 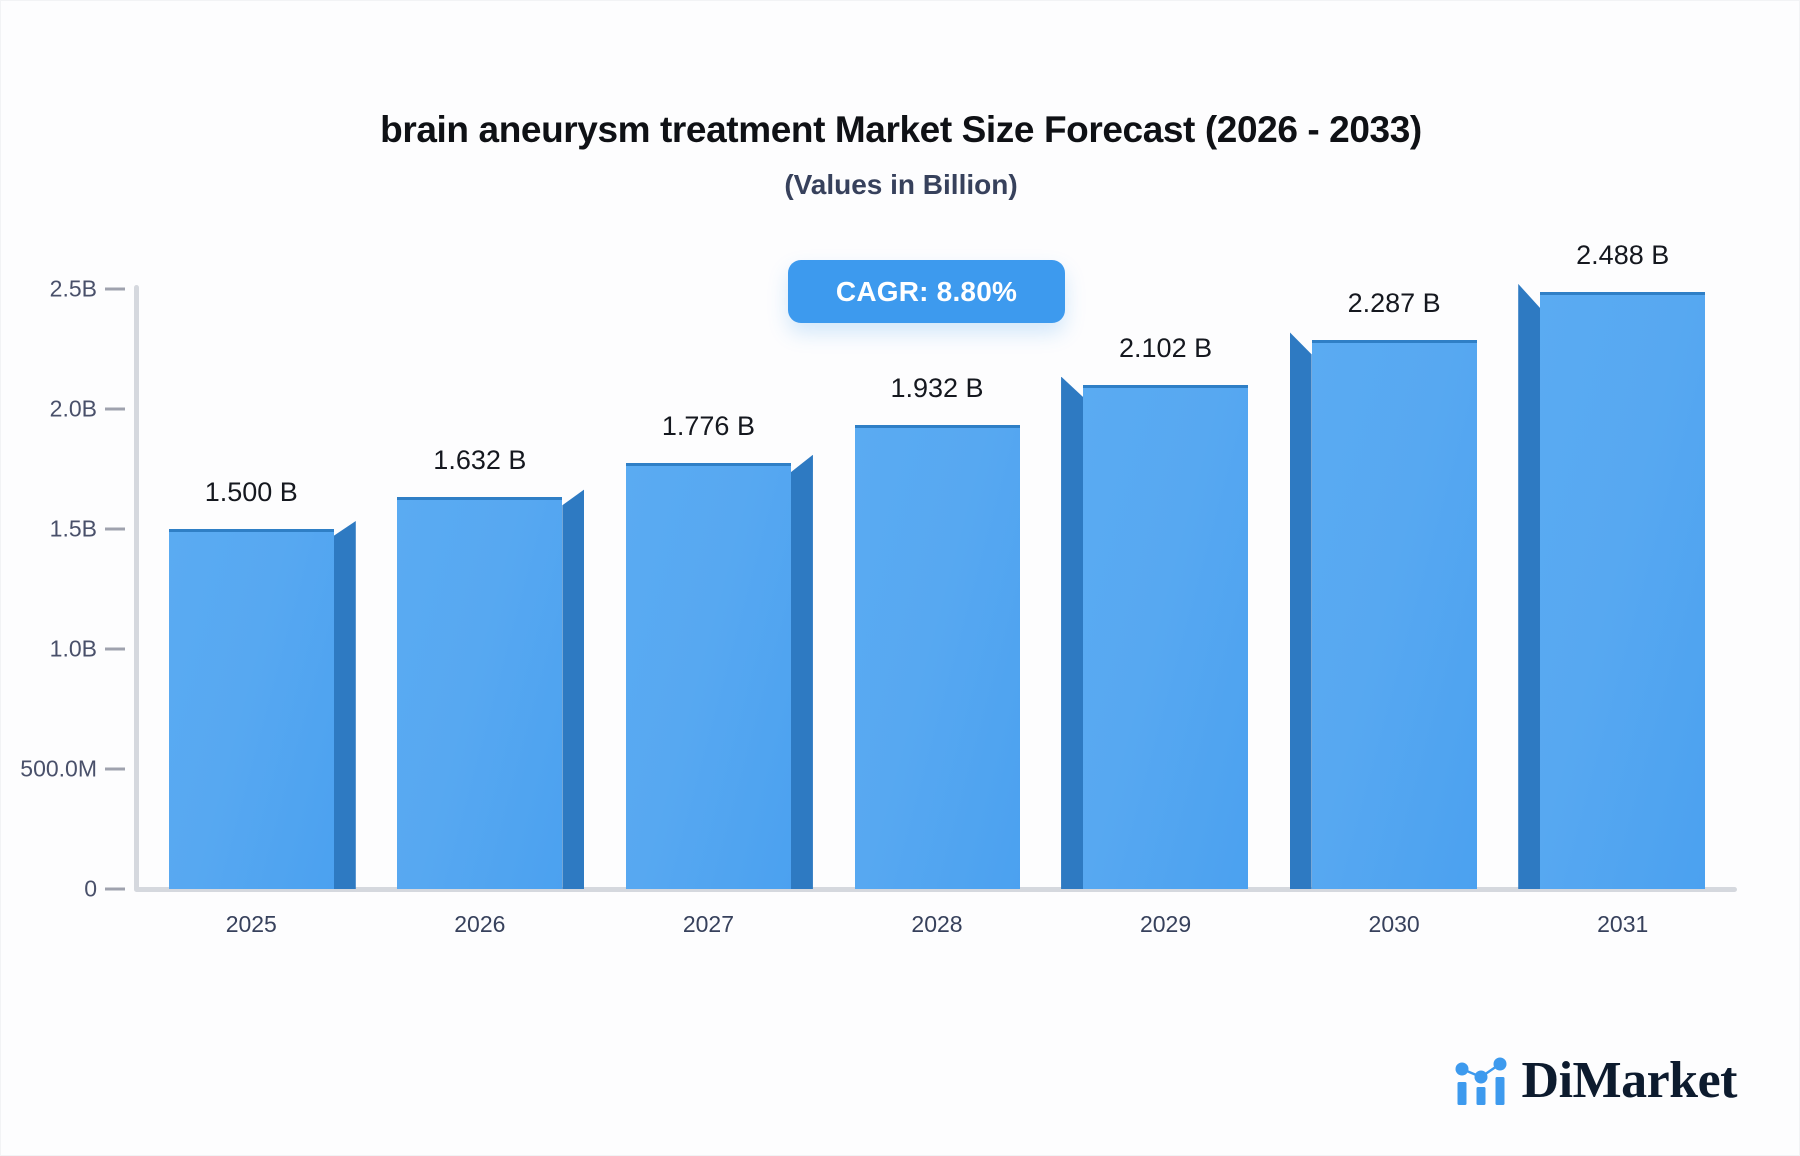 I want to click on bar-value-label: 2.102 B, so click(x=1166, y=347).